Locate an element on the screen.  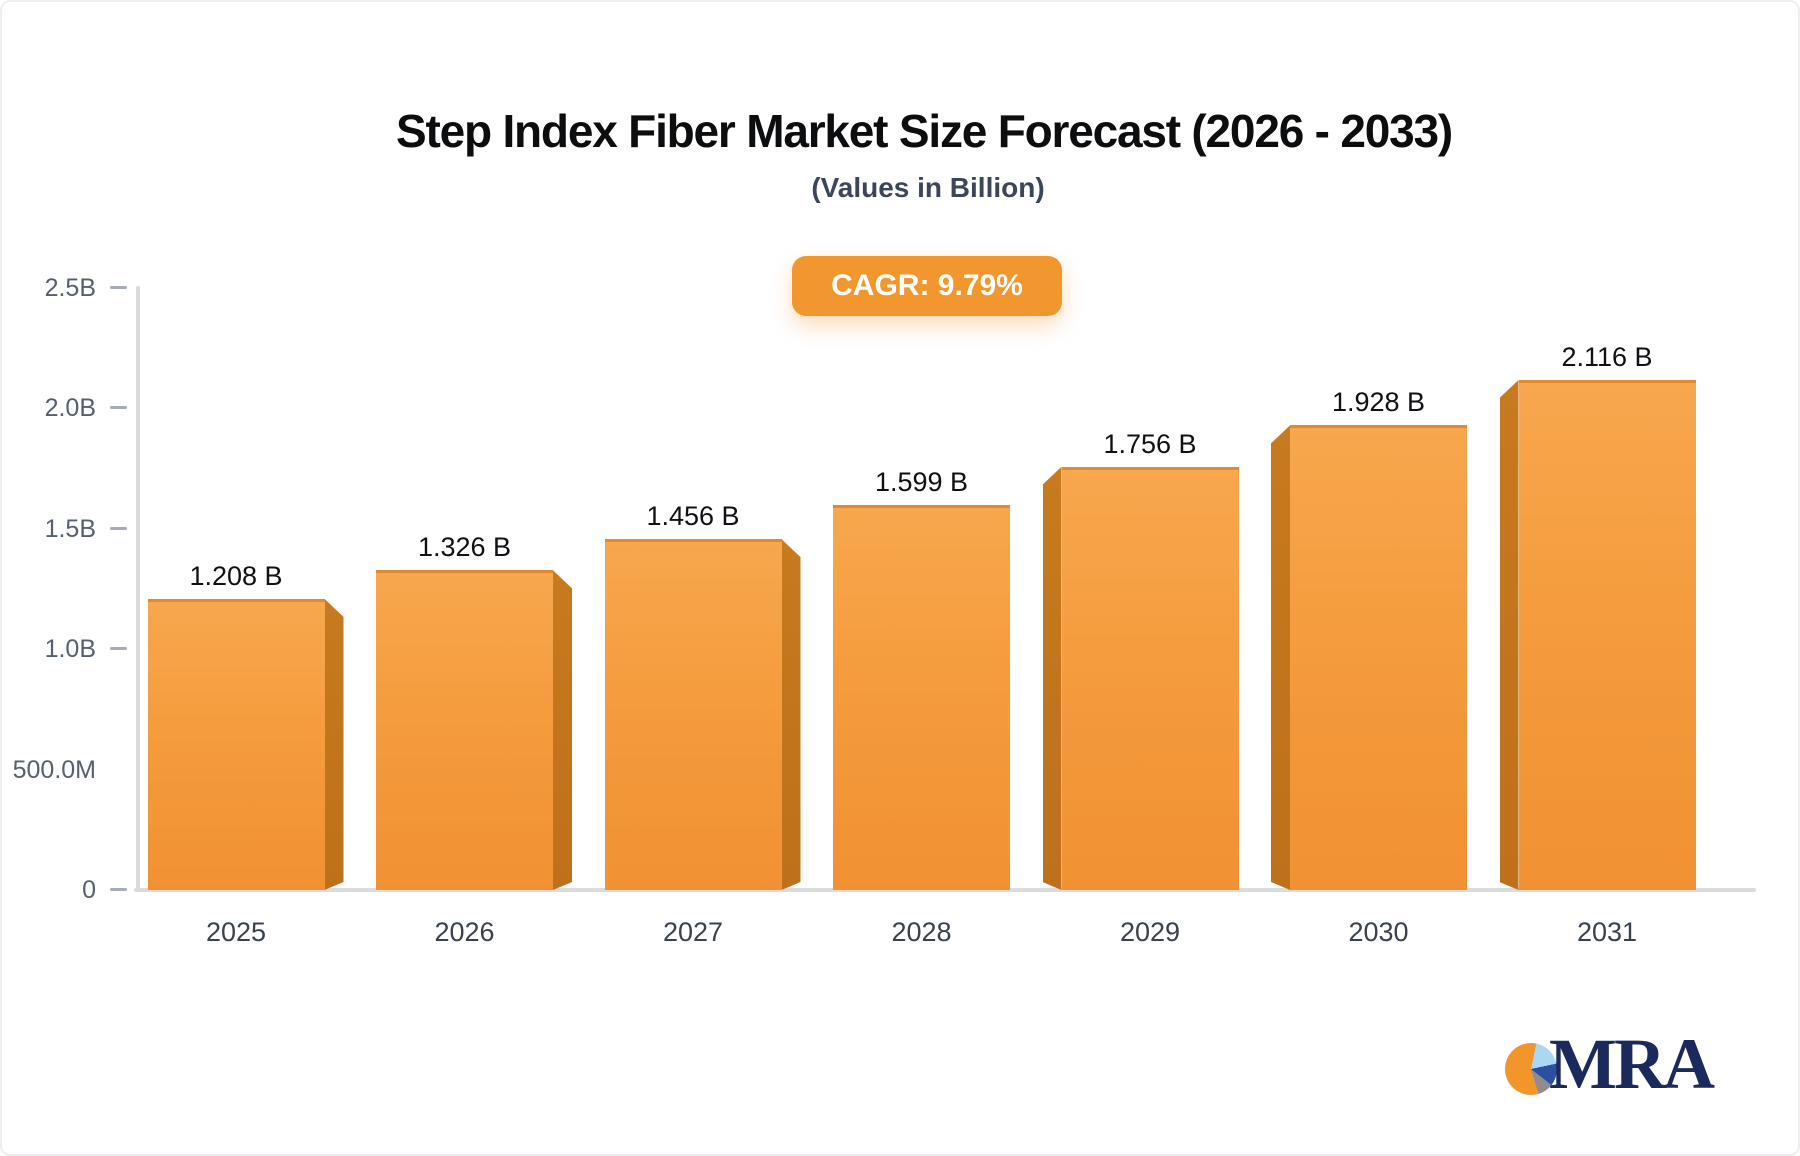
bar-2025 is located at coordinates (236, 744).